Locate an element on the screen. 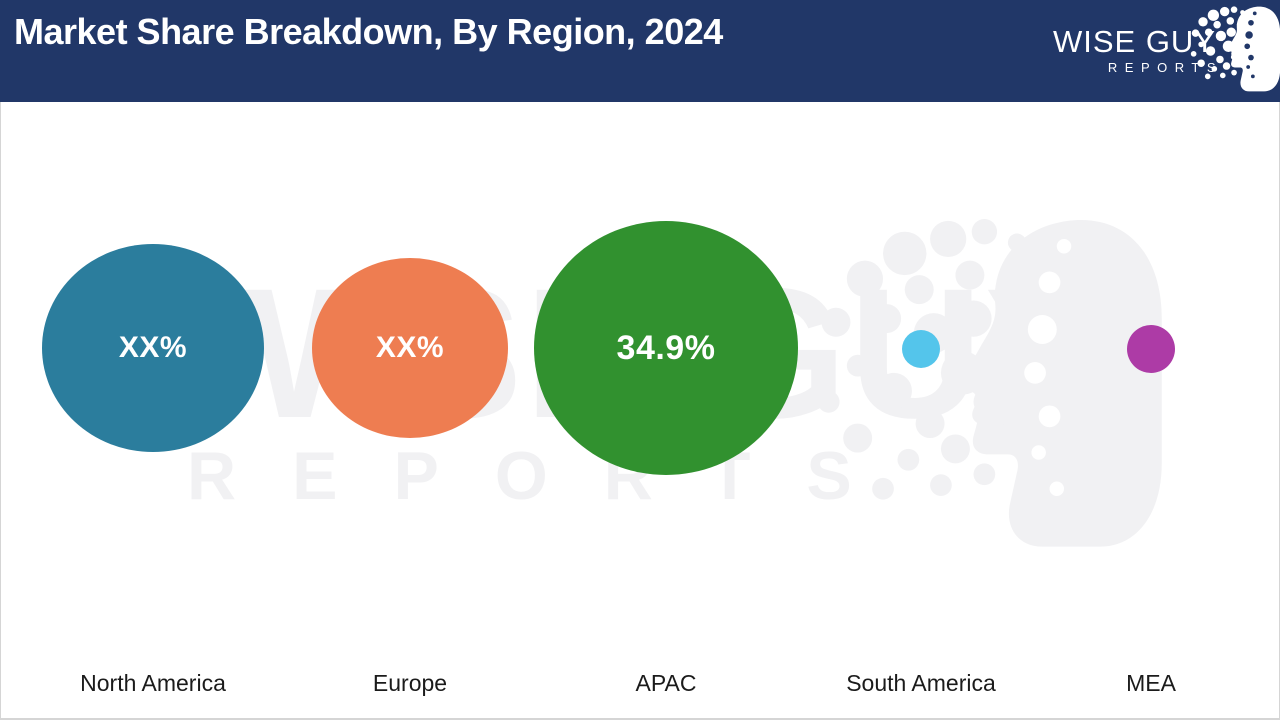 The width and height of the screenshot is (1280, 720). bubble-north-america: XX% is located at coordinates (153, 348).